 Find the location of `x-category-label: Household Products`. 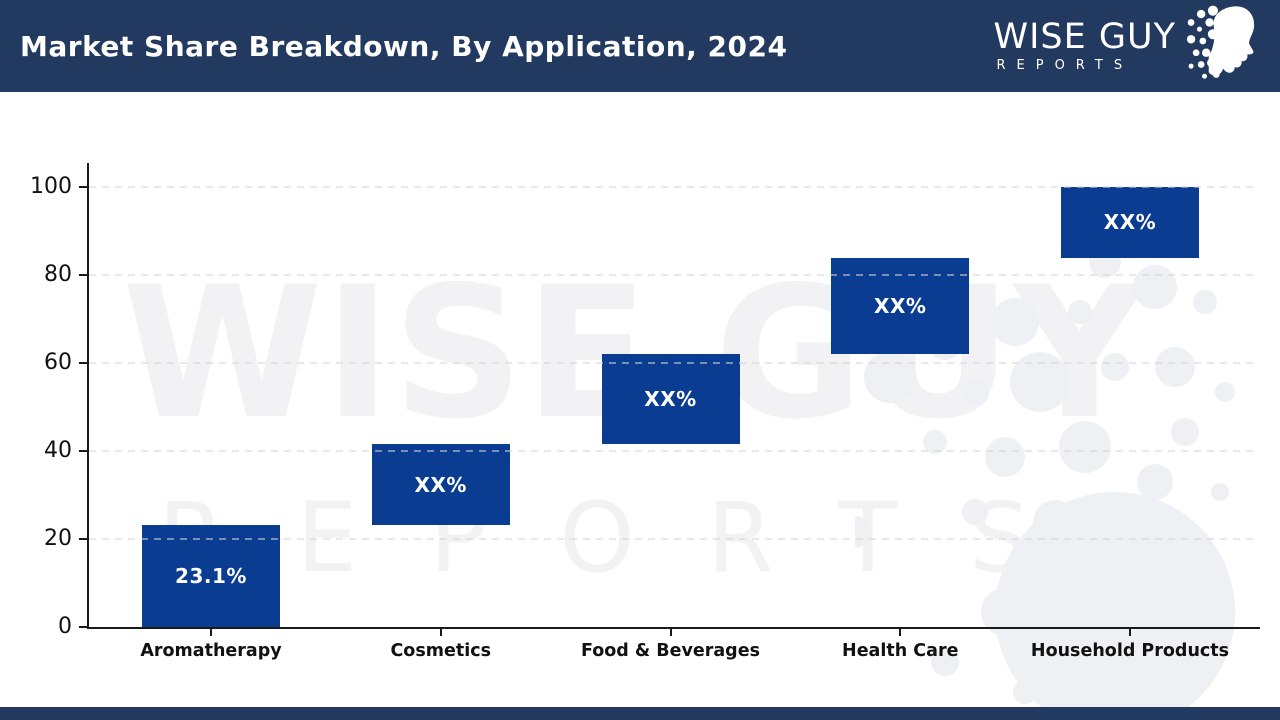

x-category-label: Household Products is located at coordinates (1130, 651).